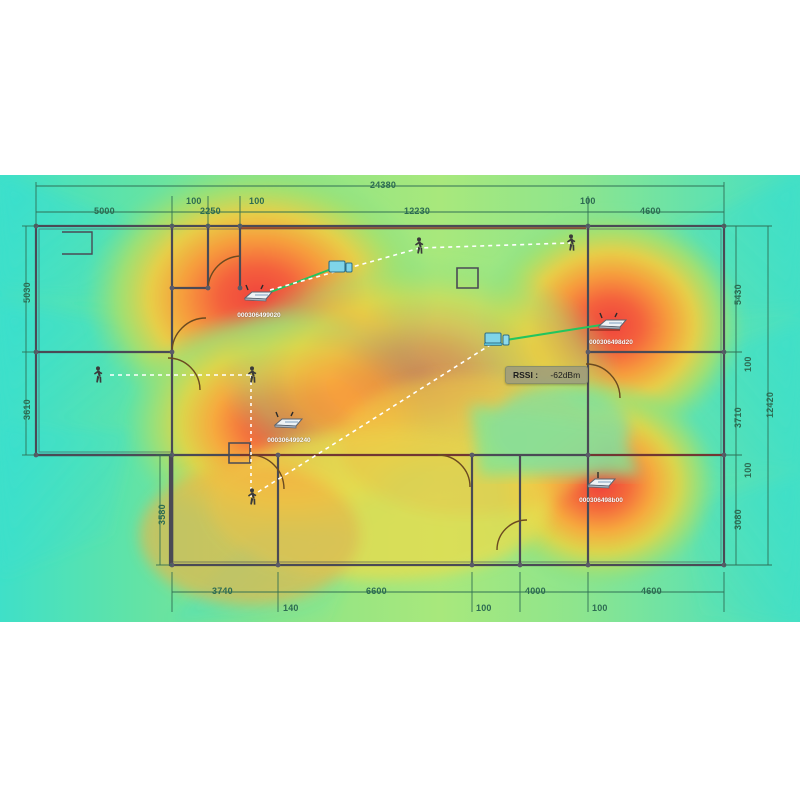  Describe the element at coordinates (651, 591) in the screenshot. I see `dim-bottom-4600: 4600` at that location.